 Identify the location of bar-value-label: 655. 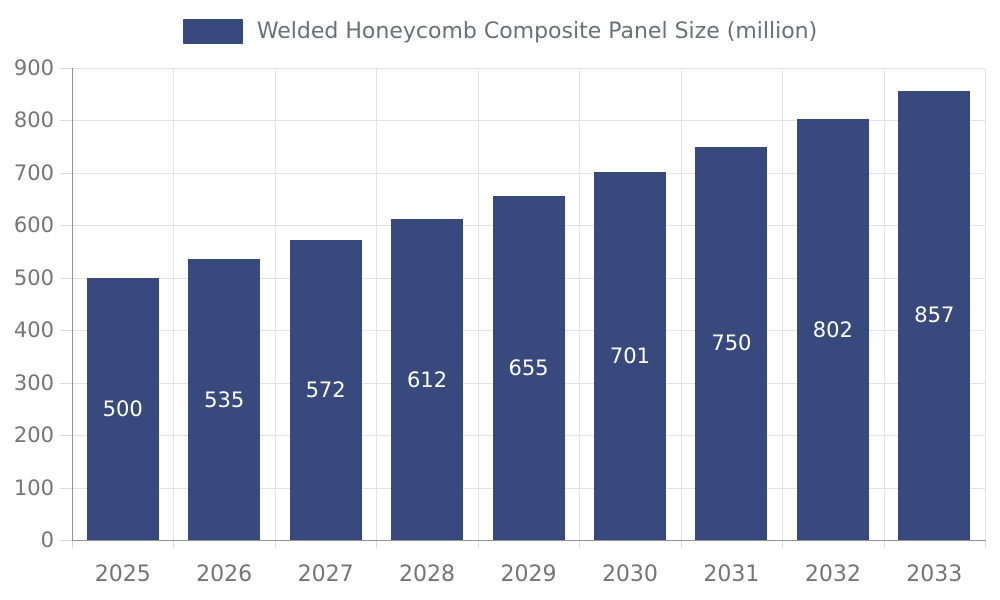
(528, 368).